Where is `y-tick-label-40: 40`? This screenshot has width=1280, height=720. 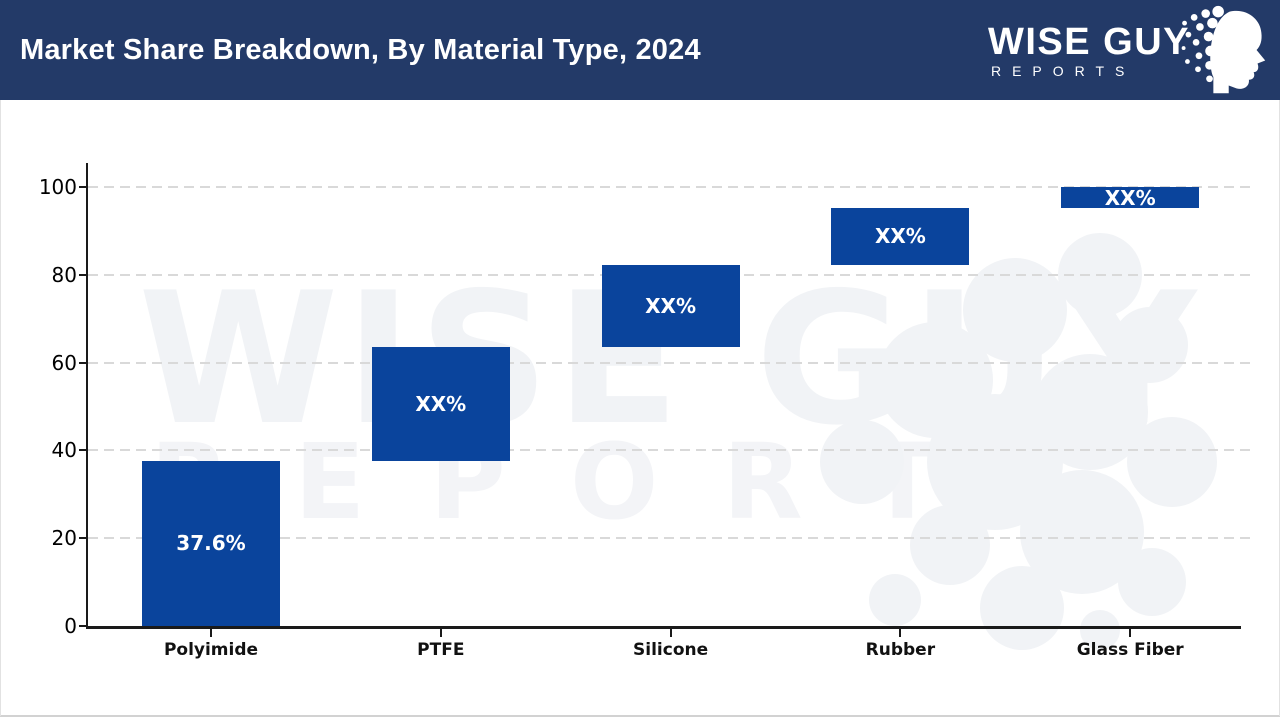 y-tick-label-40: 40 is located at coordinates (64, 450).